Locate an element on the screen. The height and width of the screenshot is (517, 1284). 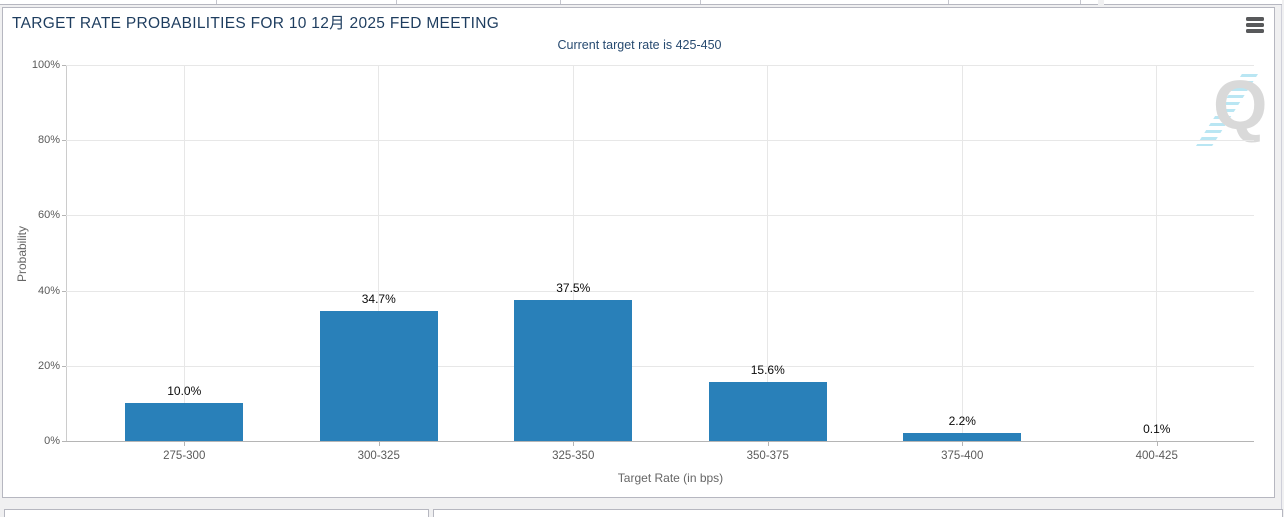
bar-value-label: 15.6% is located at coordinates (767, 370).